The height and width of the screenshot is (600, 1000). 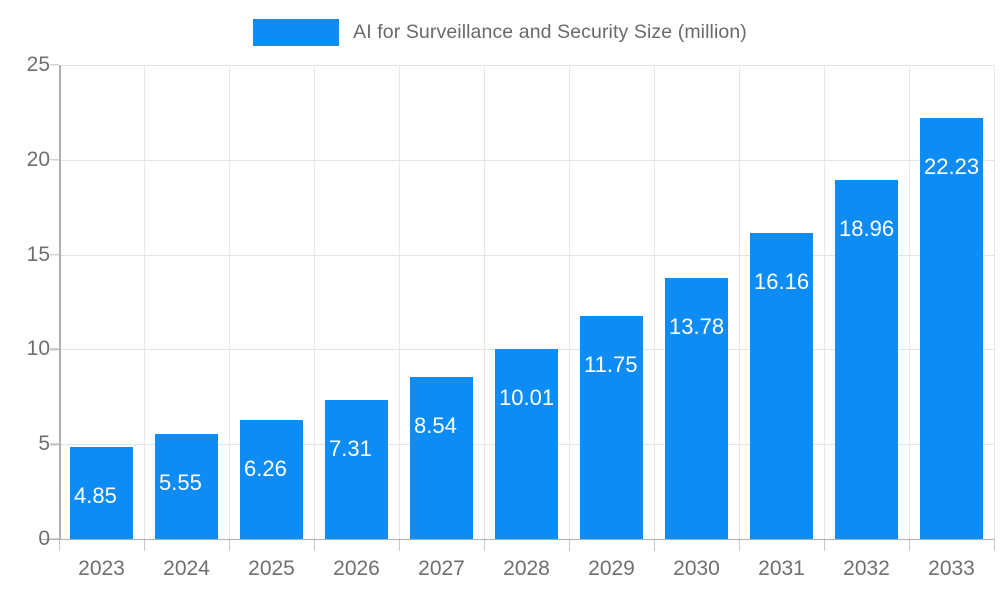 I want to click on legend-color-swatch, so click(x=296, y=32).